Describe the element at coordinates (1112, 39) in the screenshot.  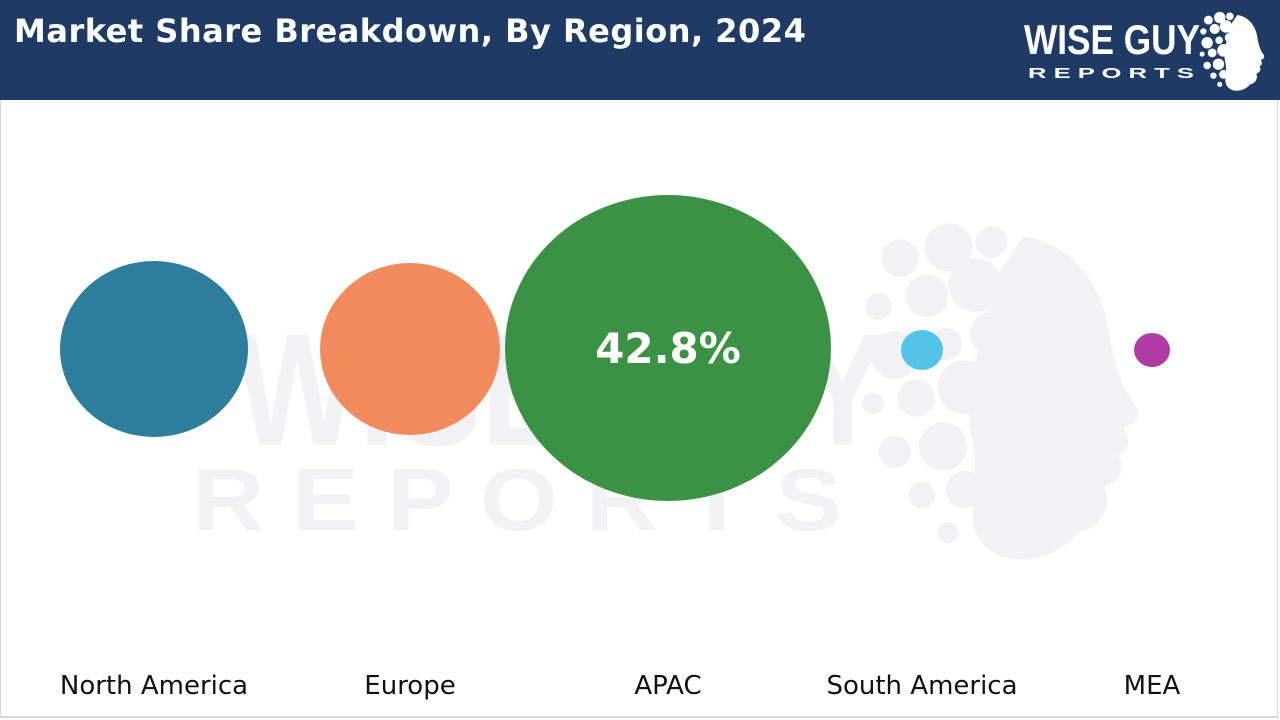
I see `logo-wordmark: WISE GUY` at that location.